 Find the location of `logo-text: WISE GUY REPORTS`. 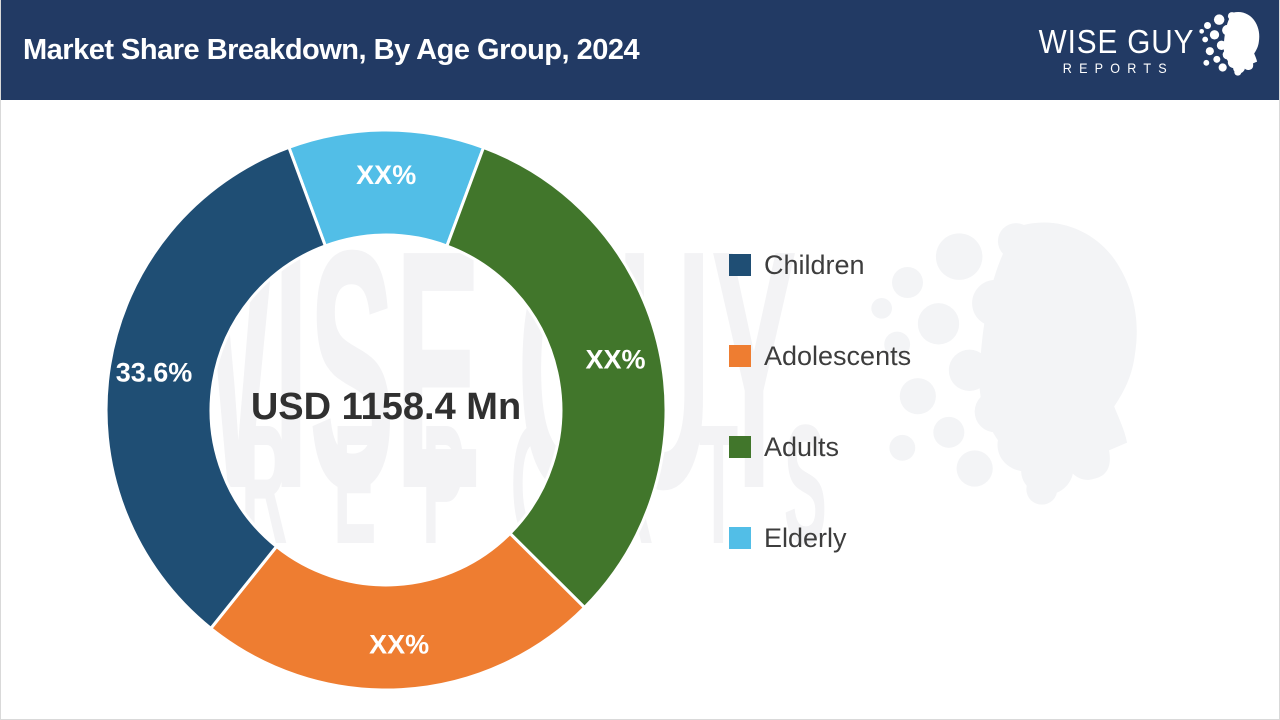

logo-text: WISE GUY REPORTS is located at coordinates (1117, 50).